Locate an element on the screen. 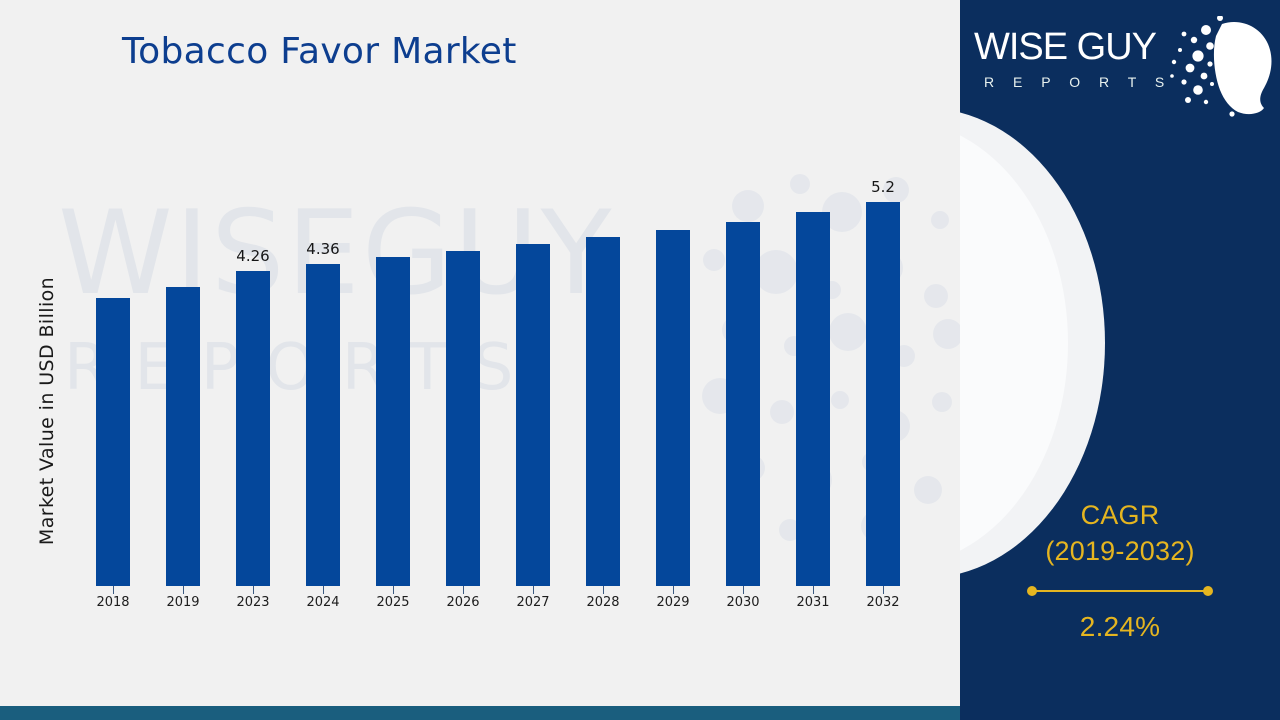 This screenshot has height=720, width=1280. bar-2030 is located at coordinates (743, 368).